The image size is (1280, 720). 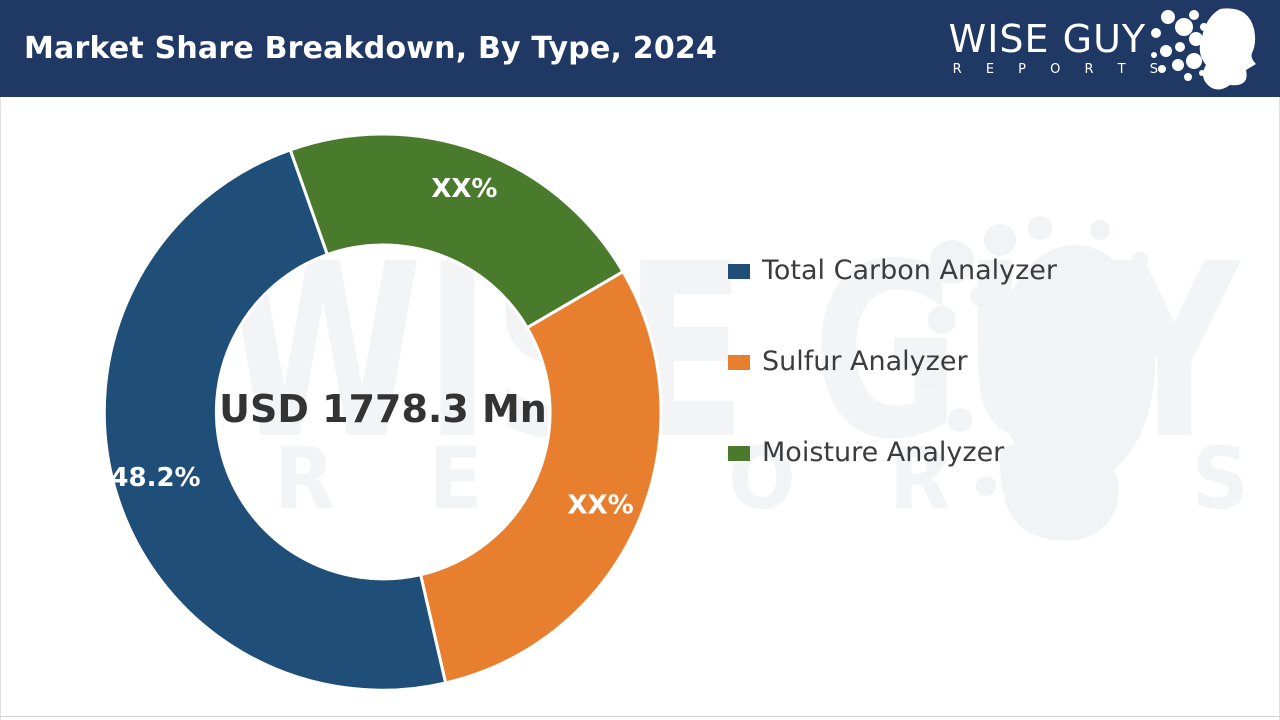 I want to click on wise-guy-logo: WISE GUY R E P O R T S, so click(x=1105, y=49).